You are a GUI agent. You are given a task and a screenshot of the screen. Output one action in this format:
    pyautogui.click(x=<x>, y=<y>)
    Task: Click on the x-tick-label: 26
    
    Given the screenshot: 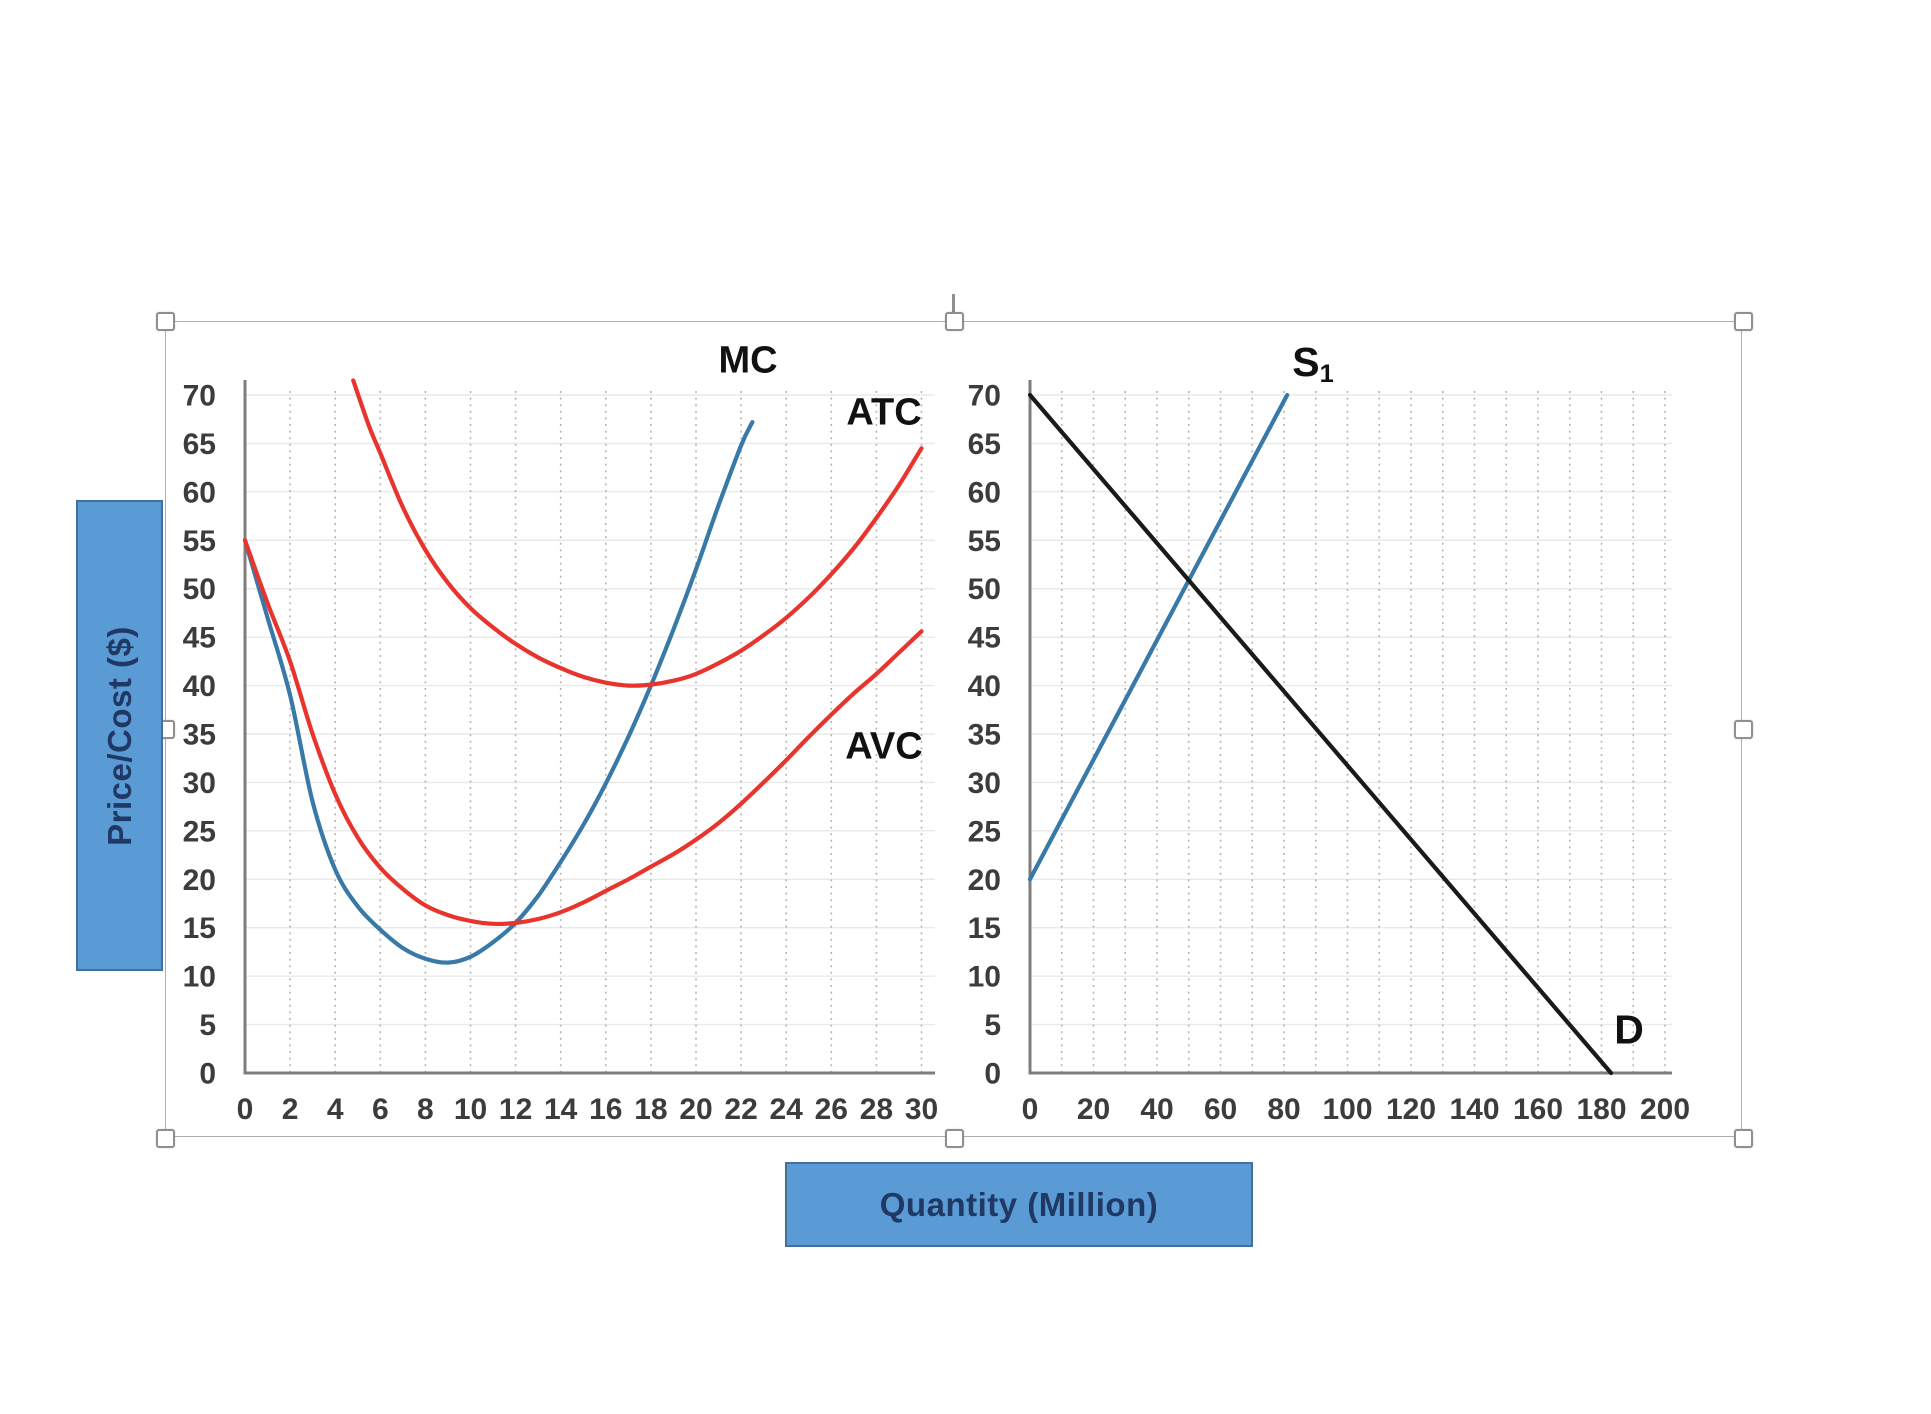 What is the action you would take?
    pyautogui.click(x=831, y=1109)
    